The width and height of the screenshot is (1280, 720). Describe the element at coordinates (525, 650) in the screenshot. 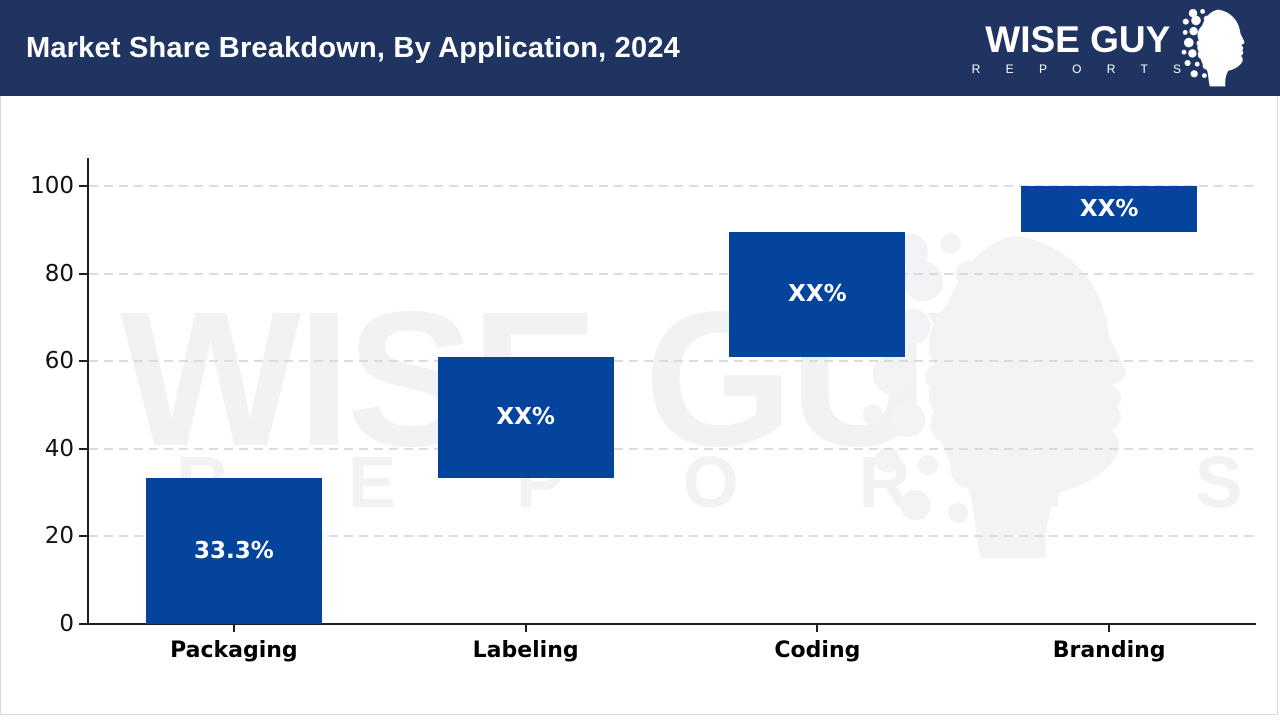

I see `x-axis-label-labeling: Labeling` at that location.